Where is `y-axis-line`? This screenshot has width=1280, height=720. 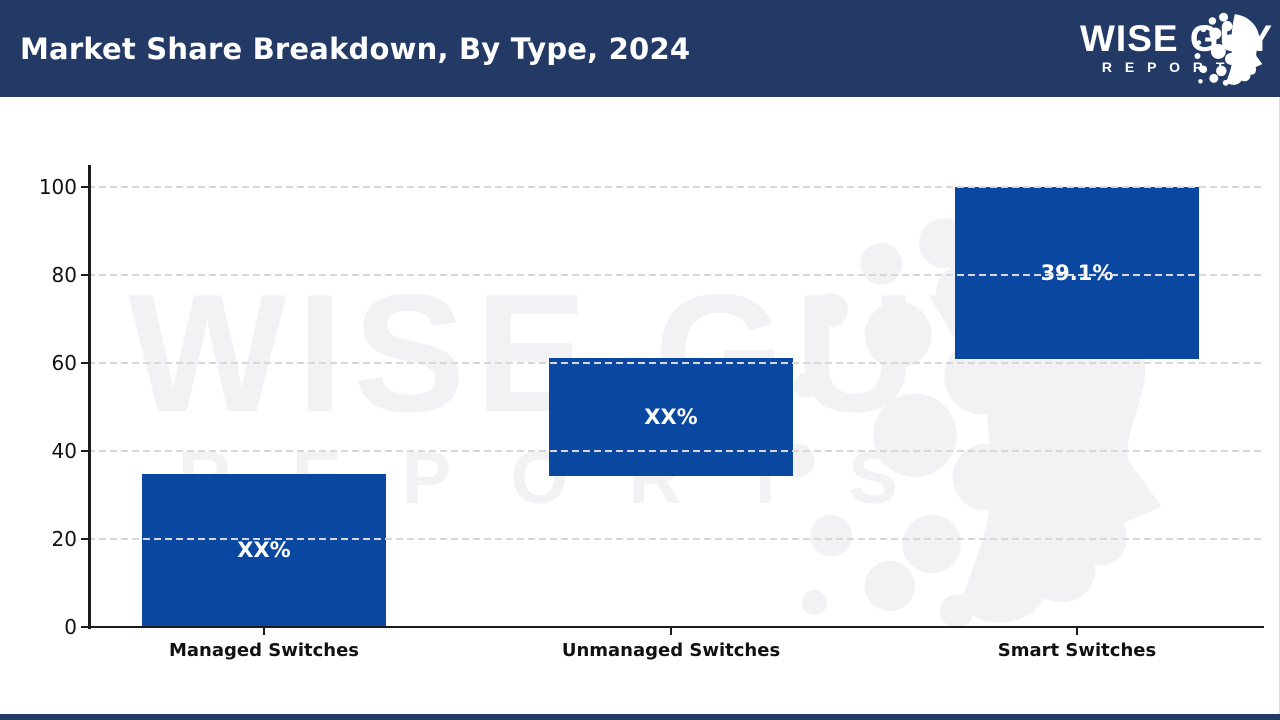
y-axis-line is located at coordinates (89, 396).